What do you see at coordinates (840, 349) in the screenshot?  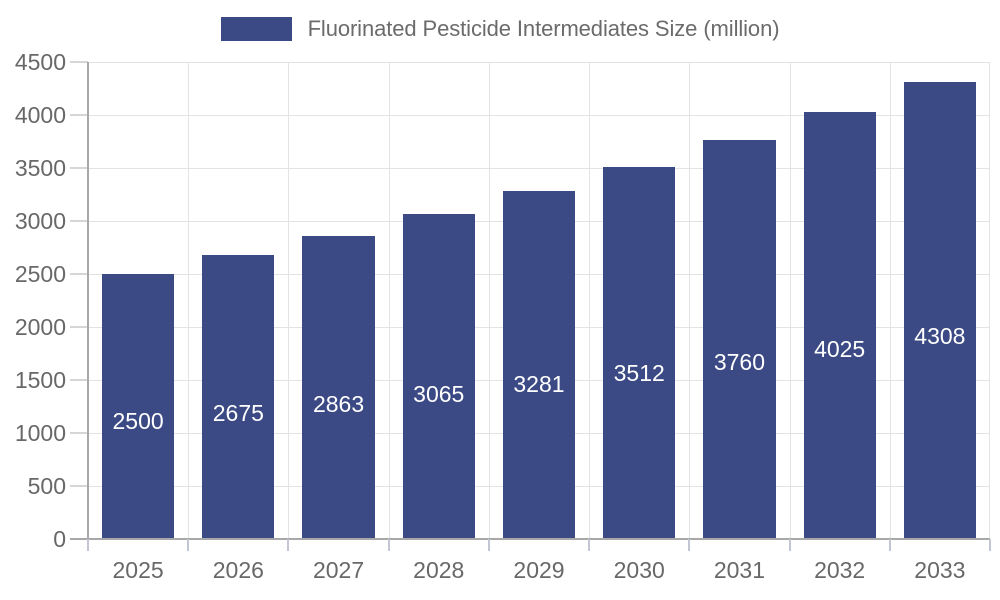 I see `bar-value-label: 4025` at bounding box center [840, 349].